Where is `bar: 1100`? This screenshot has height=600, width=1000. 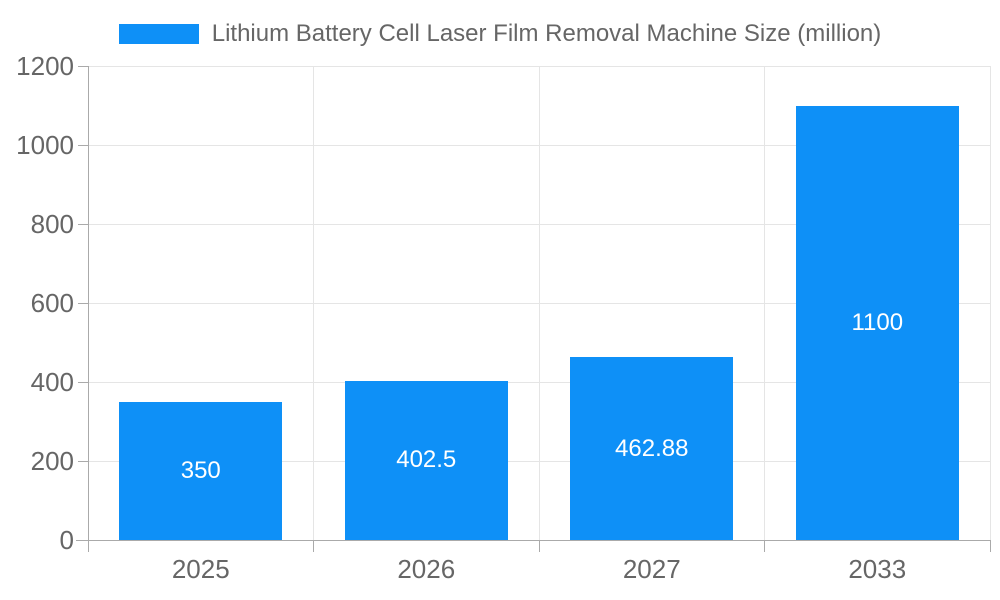
bar: 1100 is located at coordinates (877, 322).